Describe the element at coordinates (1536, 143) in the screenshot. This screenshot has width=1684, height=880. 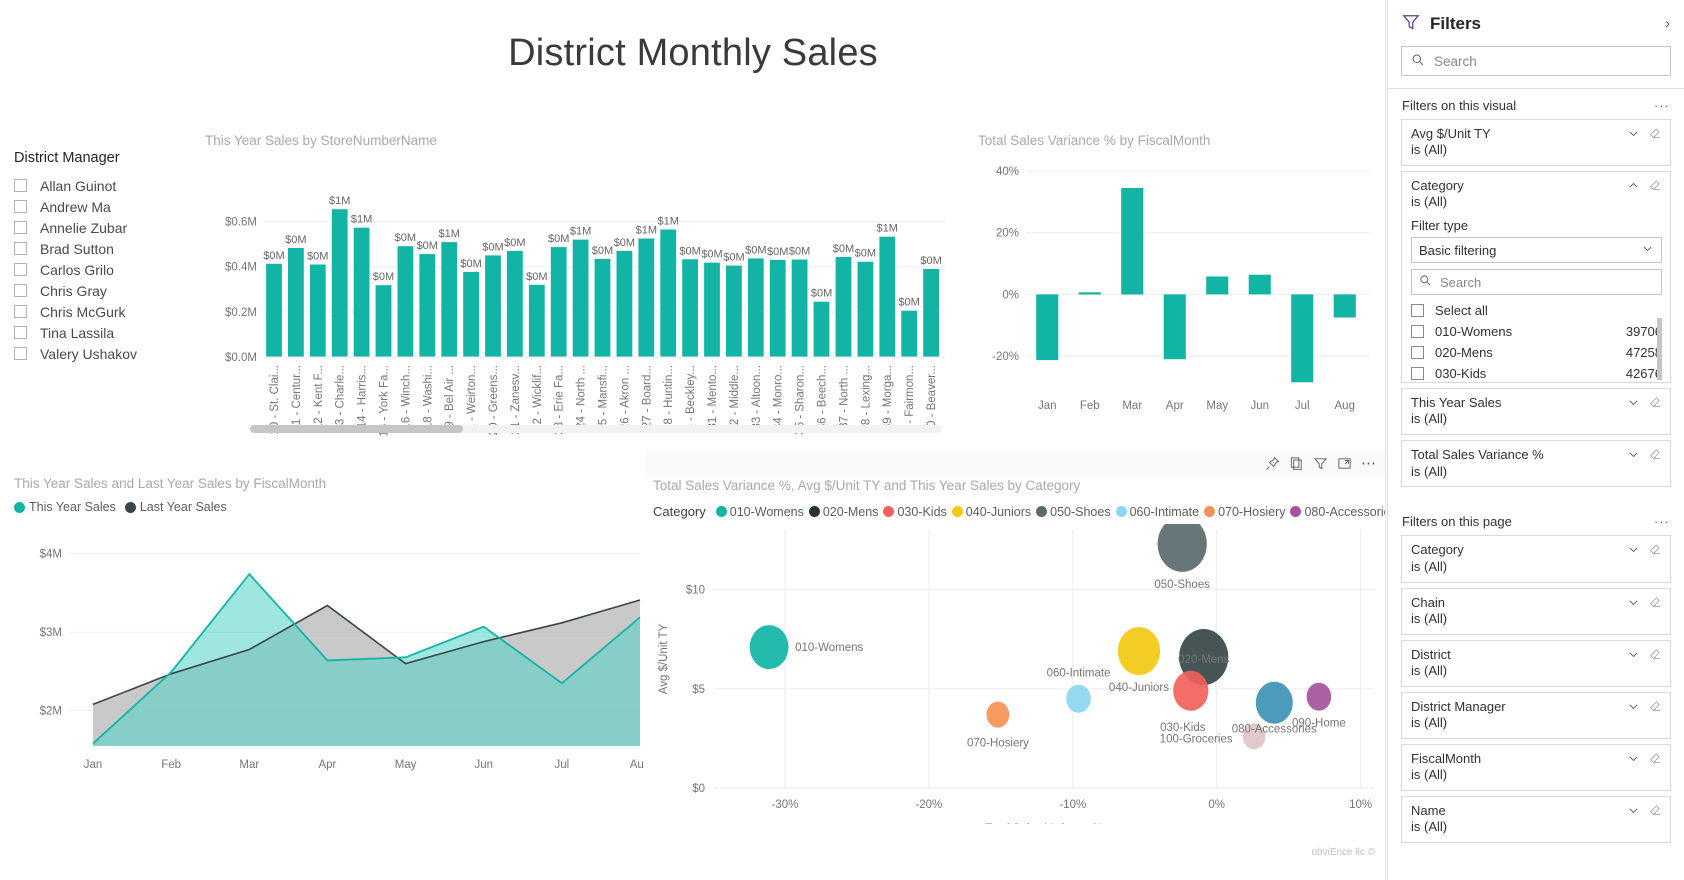
I see `filter-card: Avg $/Unit TY is (All)` at that location.